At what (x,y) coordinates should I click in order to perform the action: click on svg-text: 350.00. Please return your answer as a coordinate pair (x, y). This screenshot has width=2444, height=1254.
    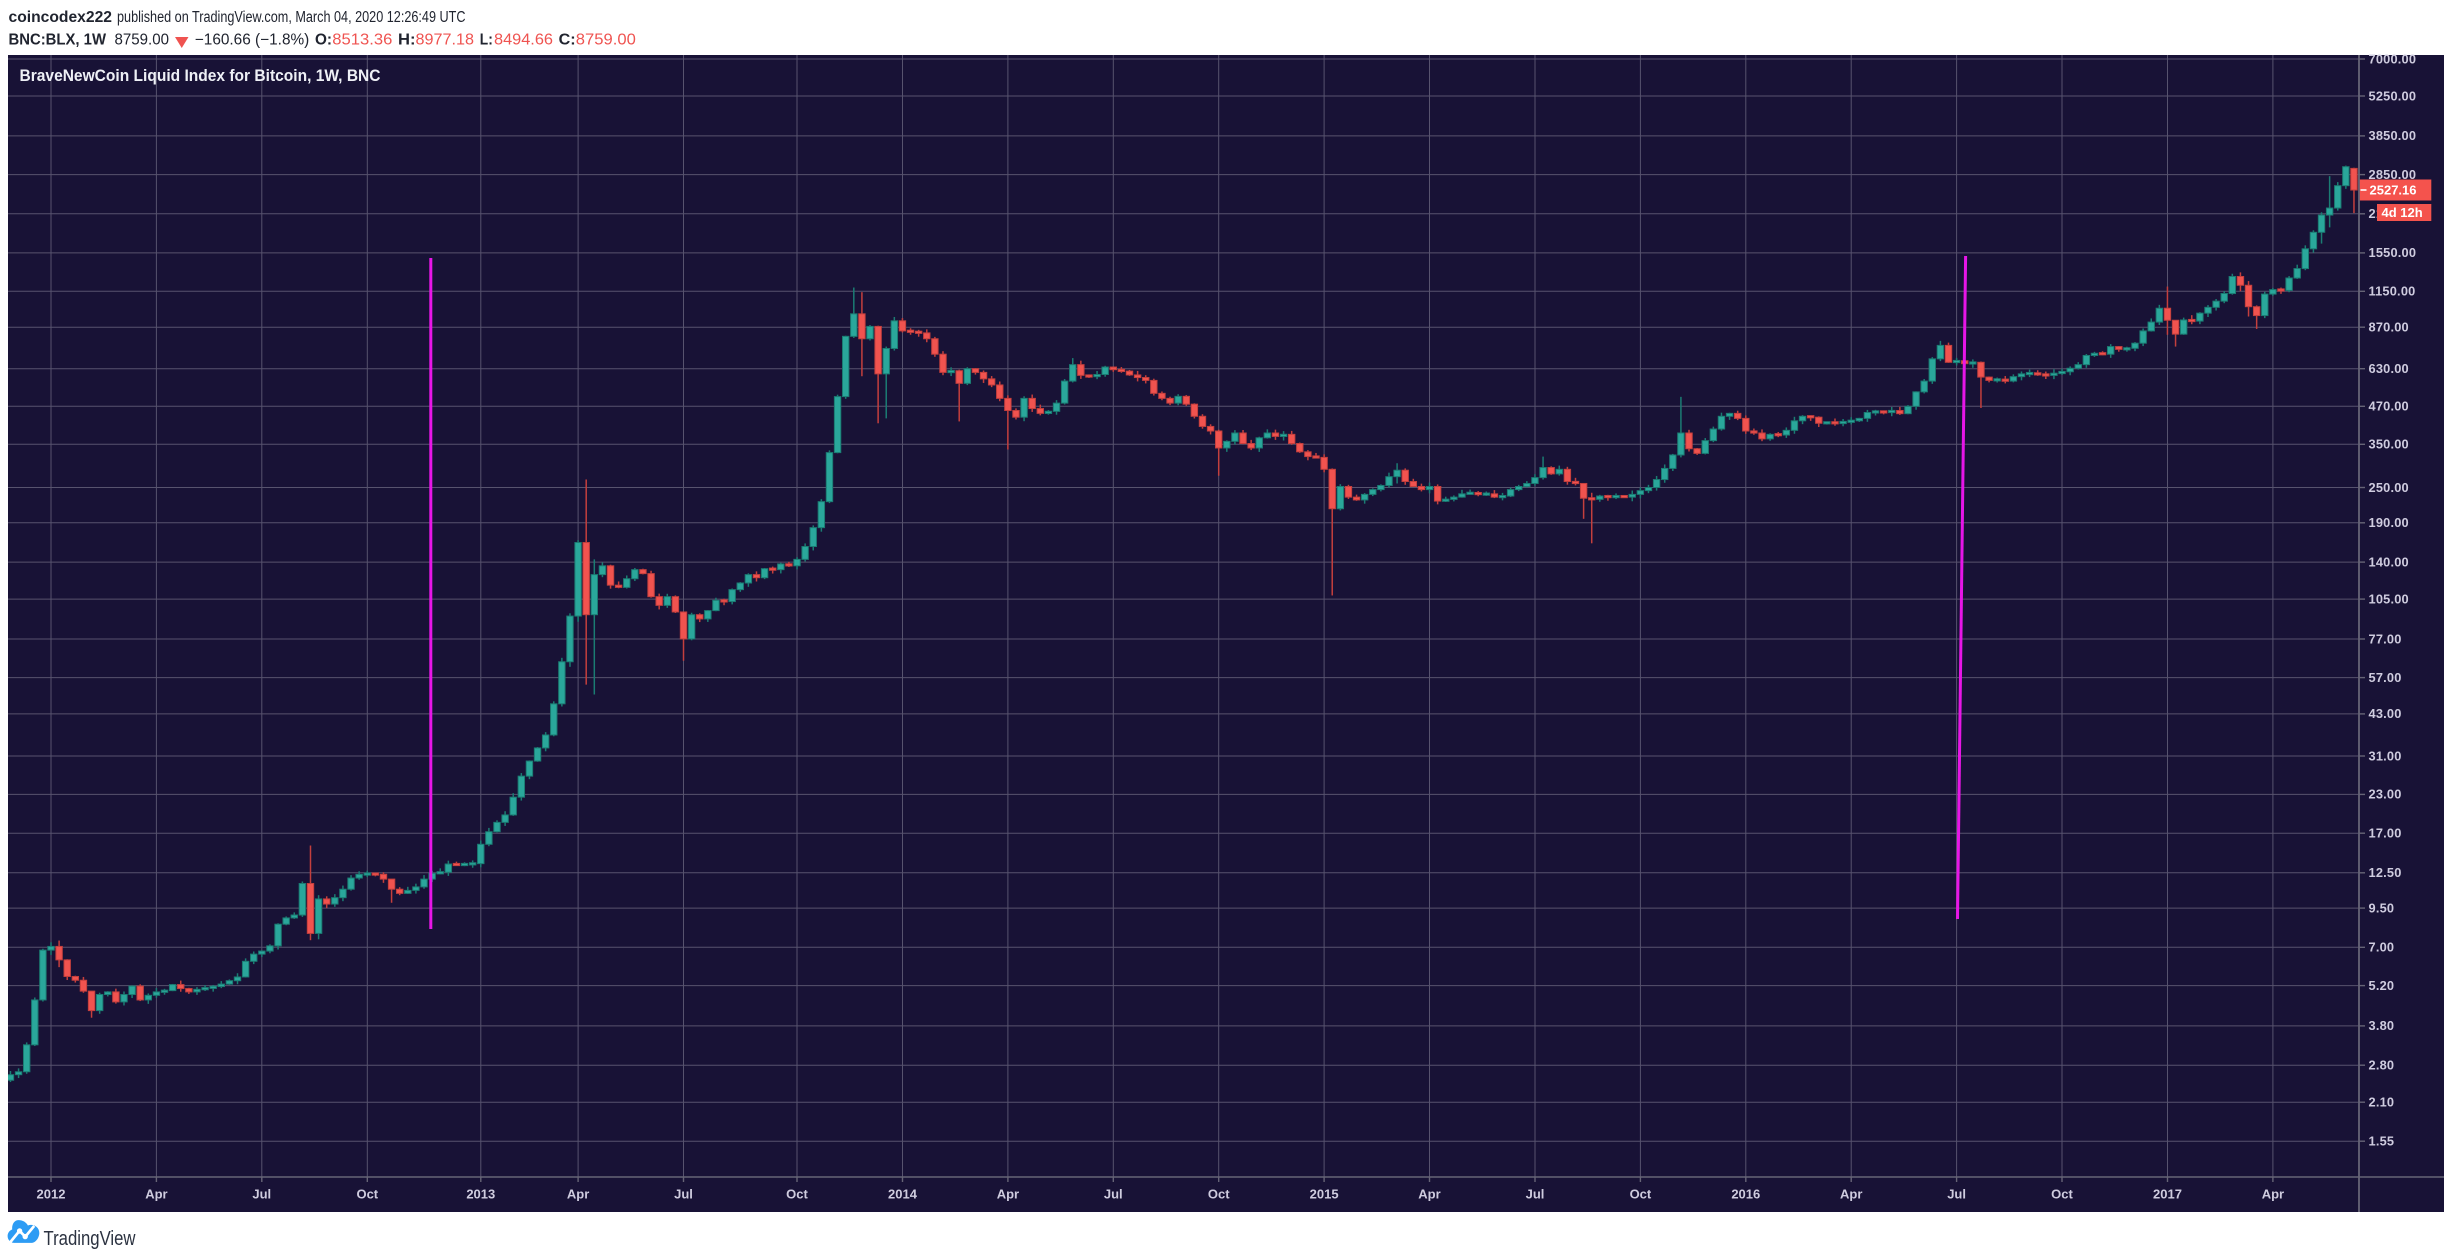
    Looking at the image, I should click on (2389, 444).